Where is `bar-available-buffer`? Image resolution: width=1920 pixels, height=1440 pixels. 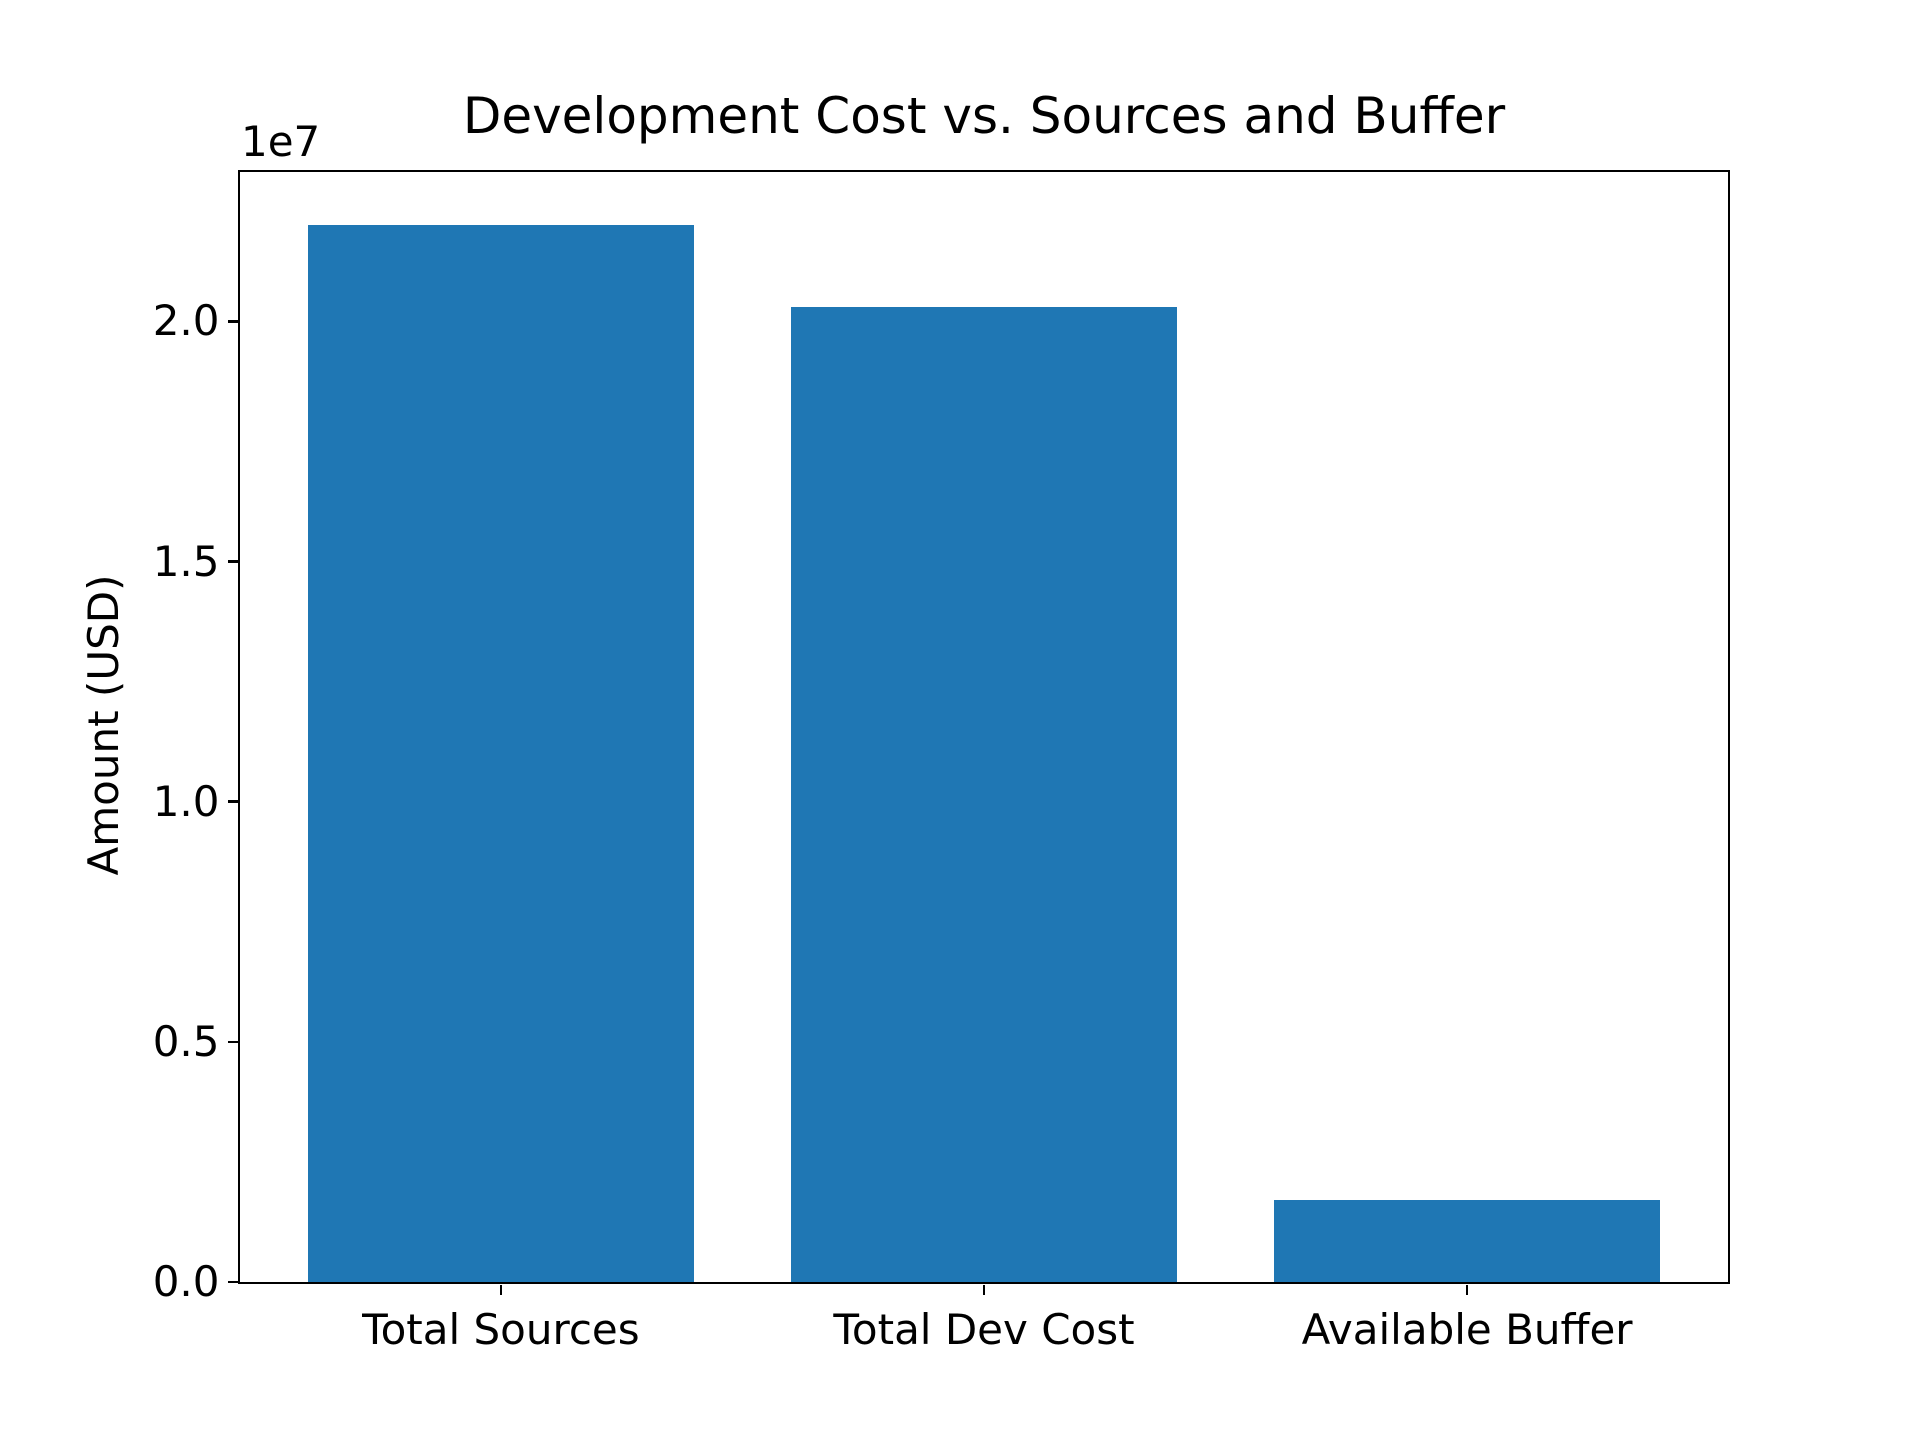
bar-available-buffer is located at coordinates (1467, 1241).